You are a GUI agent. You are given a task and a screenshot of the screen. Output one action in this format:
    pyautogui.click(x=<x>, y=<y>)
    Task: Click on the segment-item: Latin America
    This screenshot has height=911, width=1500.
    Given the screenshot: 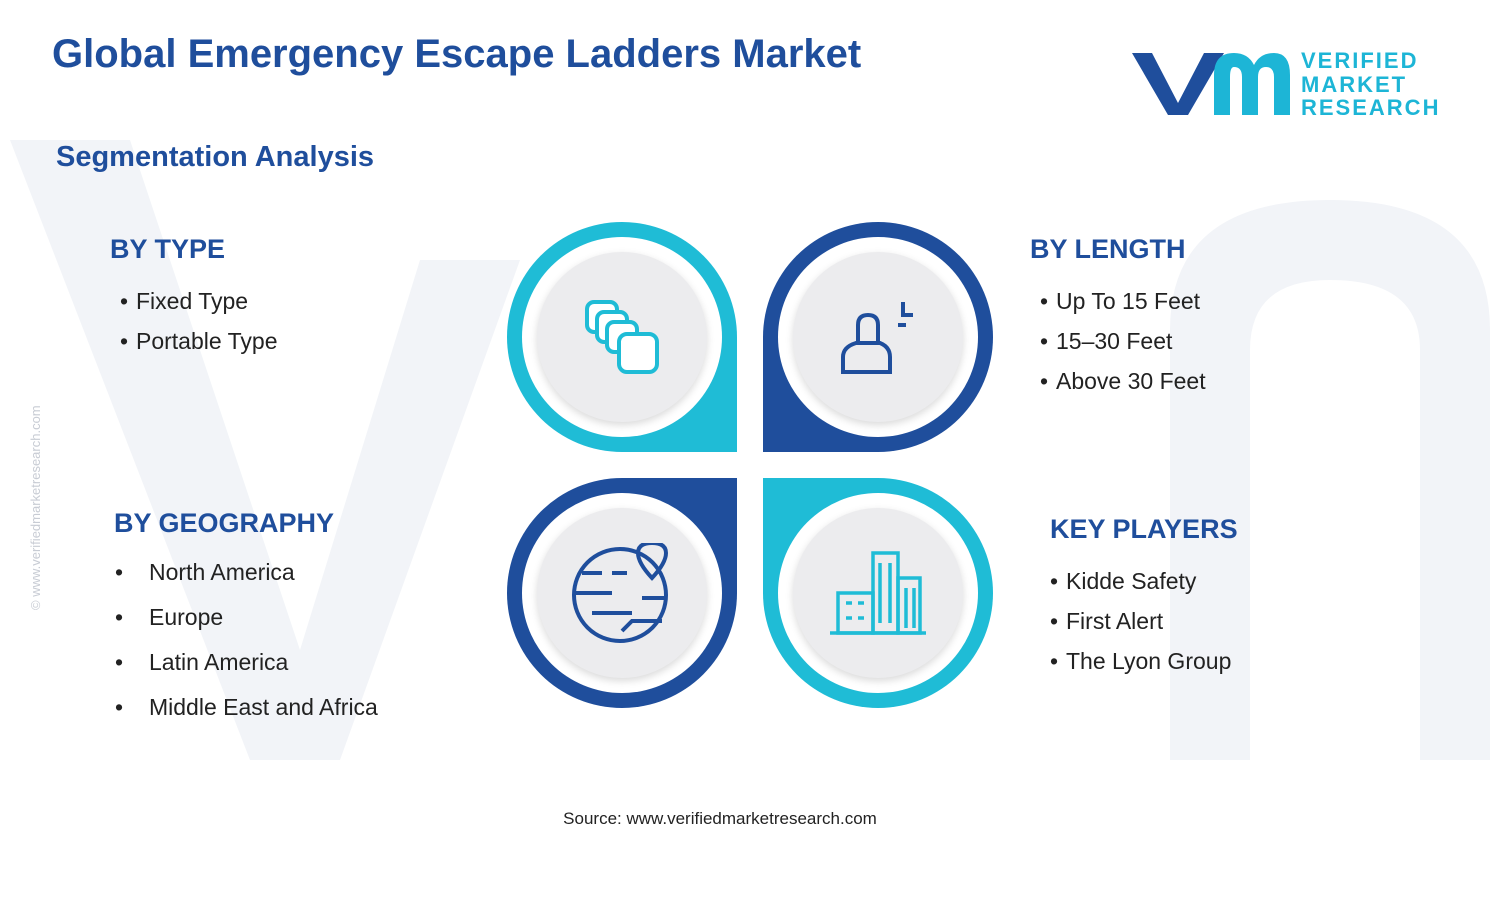 What is the action you would take?
    pyautogui.click(x=219, y=662)
    